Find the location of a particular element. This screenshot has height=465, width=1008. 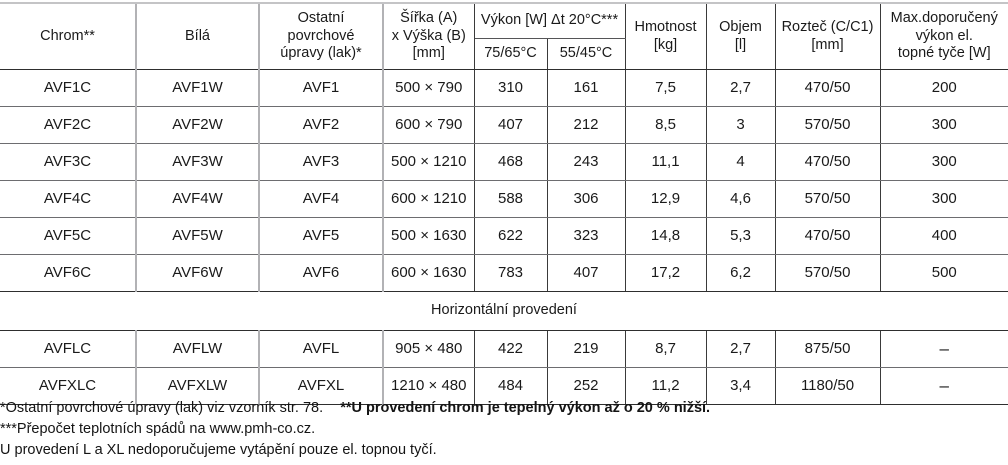

cell-vykon-7565: 407 is located at coordinates (511, 125).